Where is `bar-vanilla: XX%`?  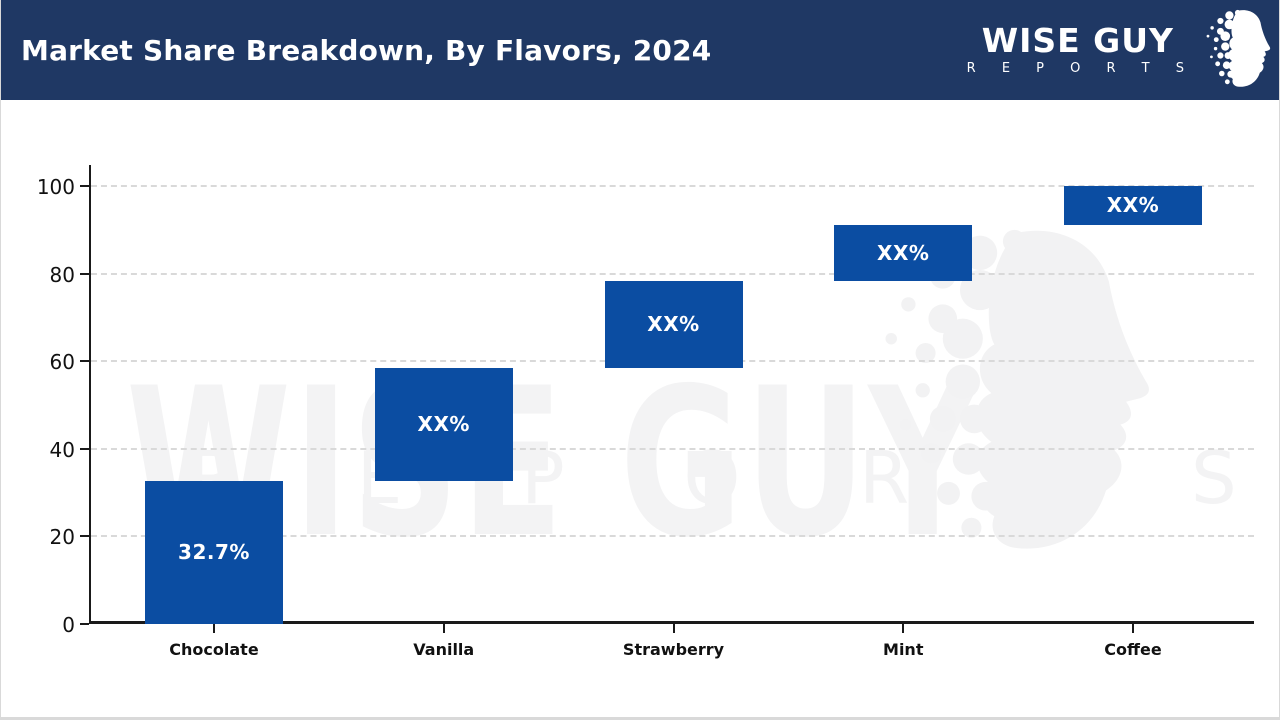 bar-vanilla: XX% is located at coordinates (443, 424).